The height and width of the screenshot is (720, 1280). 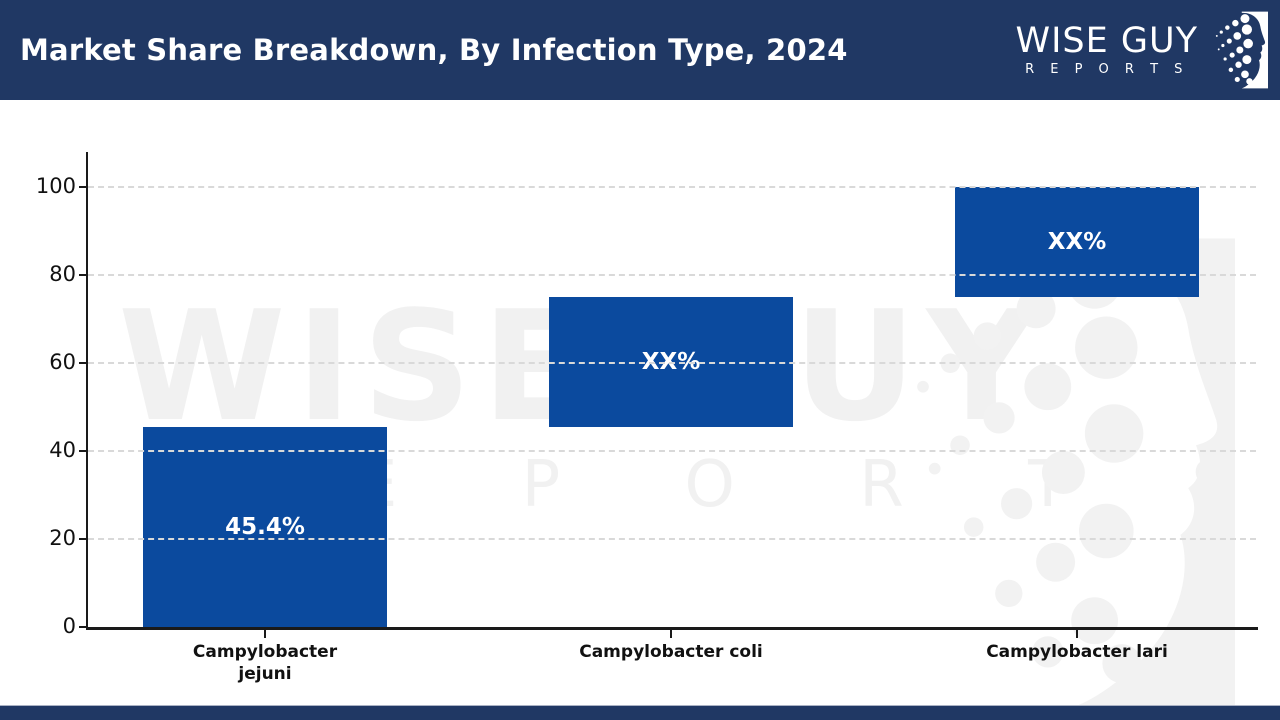 What do you see at coordinates (62, 274) in the screenshot?
I see `y-tick-label: 80` at bounding box center [62, 274].